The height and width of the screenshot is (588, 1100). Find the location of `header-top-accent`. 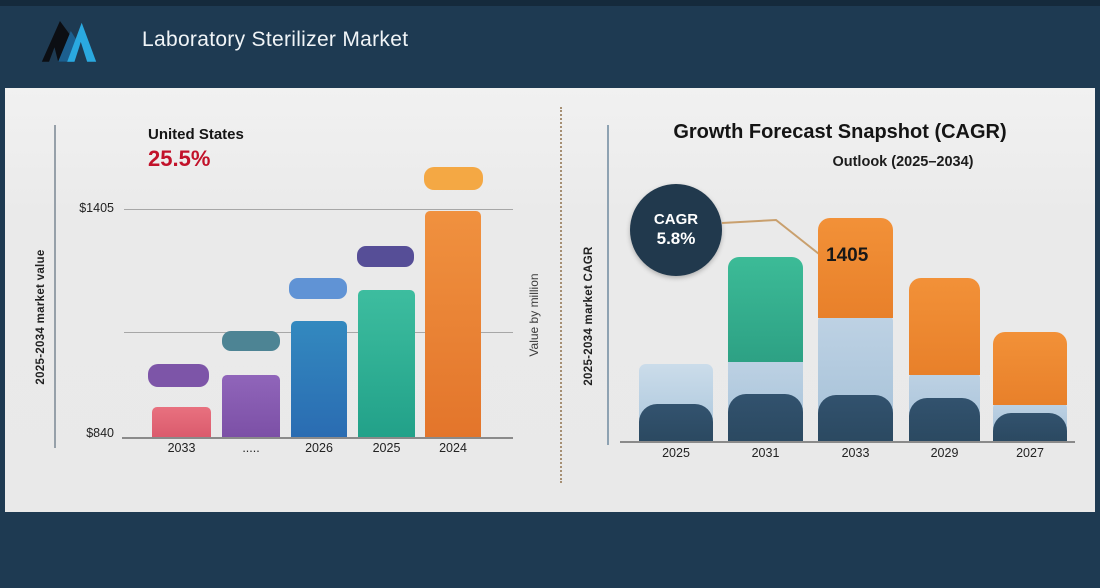

header-top-accent is located at coordinates (550, 3).